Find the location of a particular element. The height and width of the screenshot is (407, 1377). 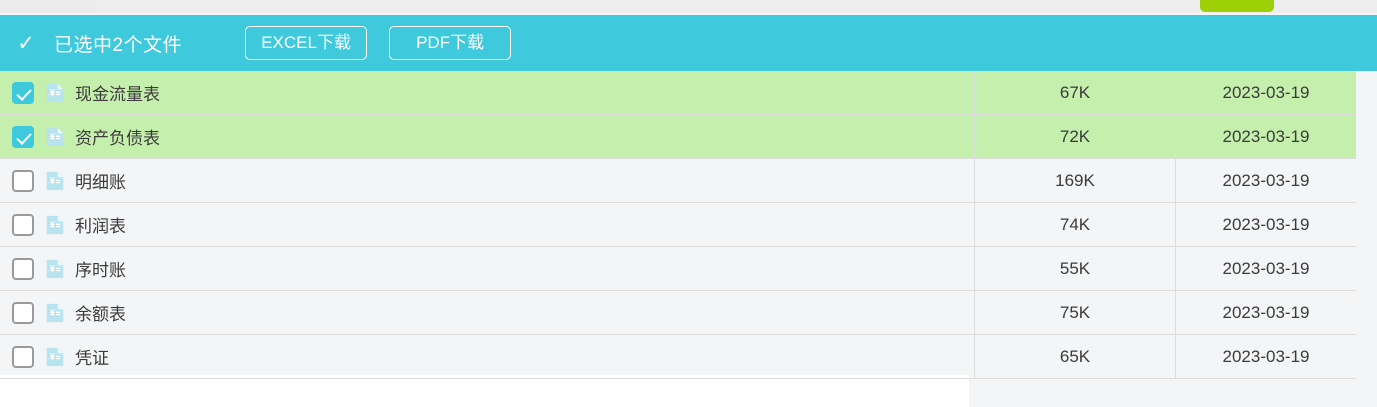

file-size-cell: 65K is located at coordinates (1075, 356).